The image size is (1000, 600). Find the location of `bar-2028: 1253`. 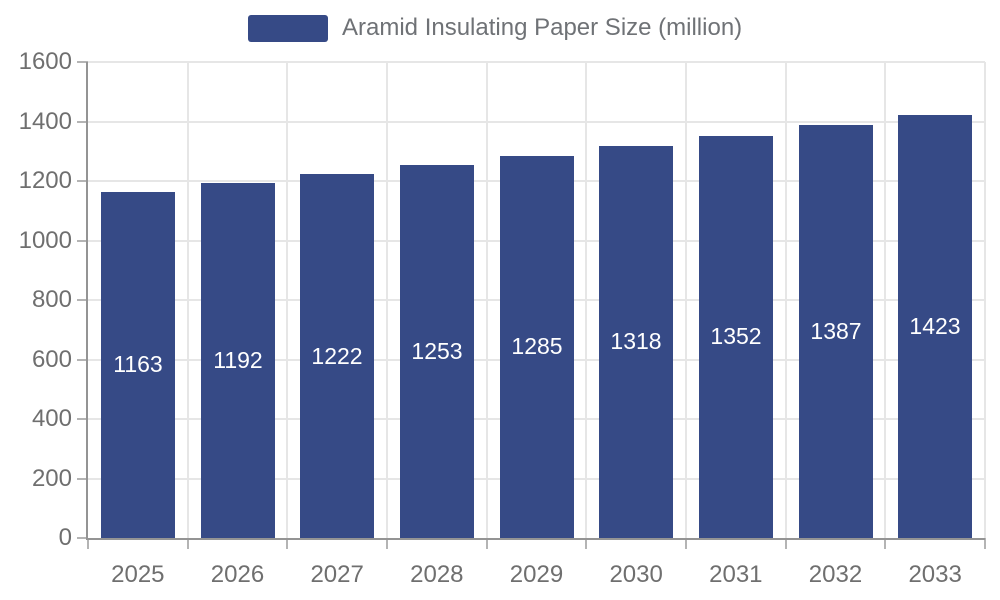

bar-2028: 1253 is located at coordinates (437, 351).